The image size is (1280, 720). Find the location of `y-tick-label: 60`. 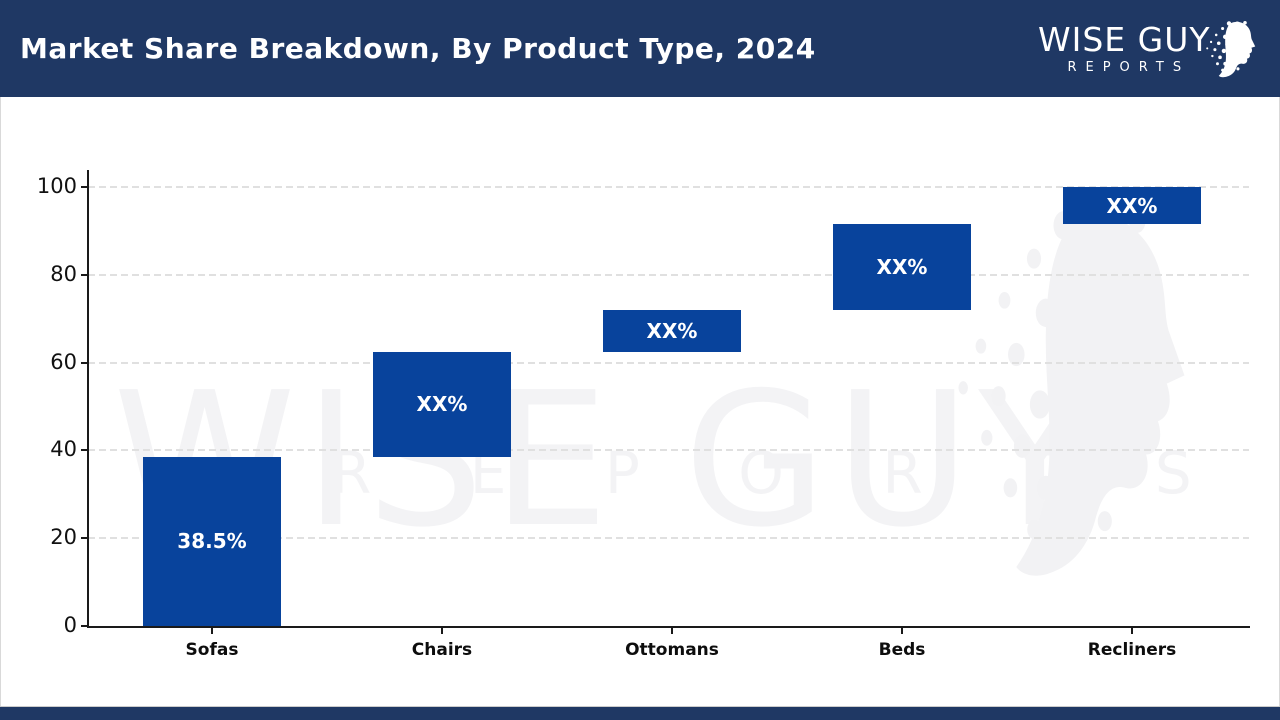

y-tick-label: 60 is located at coordinates (63, 361).